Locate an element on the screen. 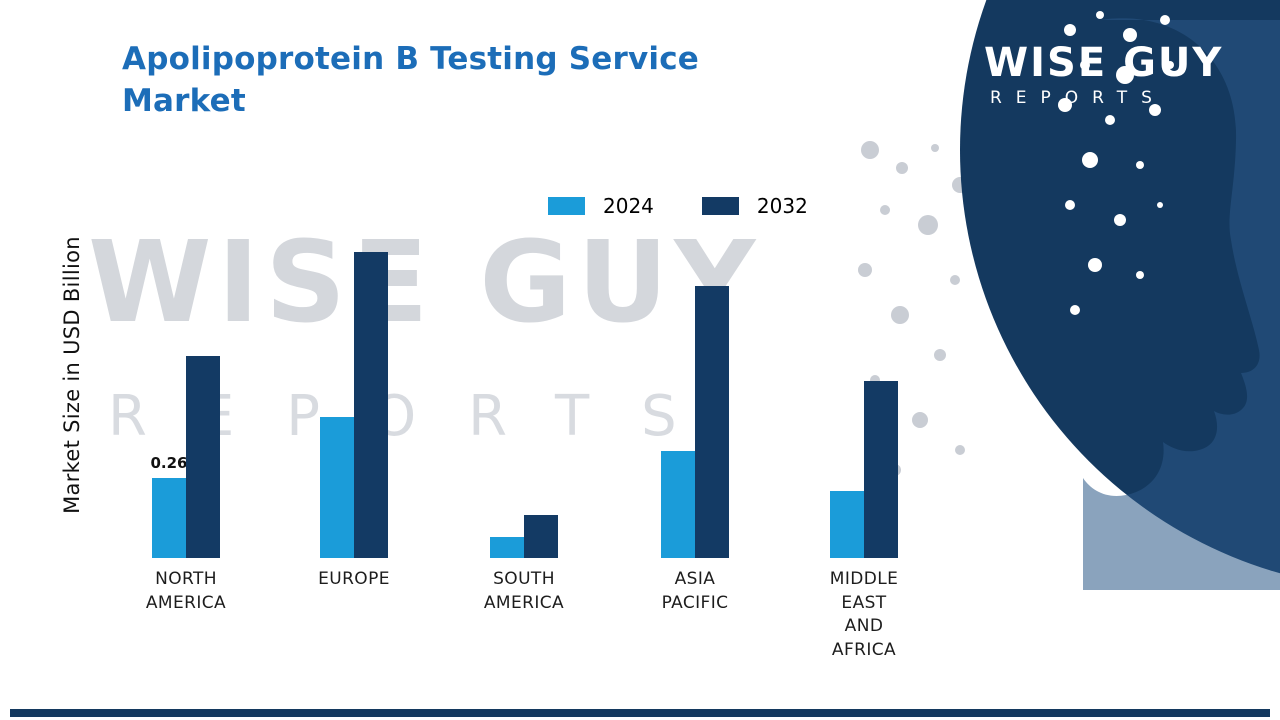 This screenshot has height=720, width=1280. legend-label: 2032 is located at coordinates (782, 206).